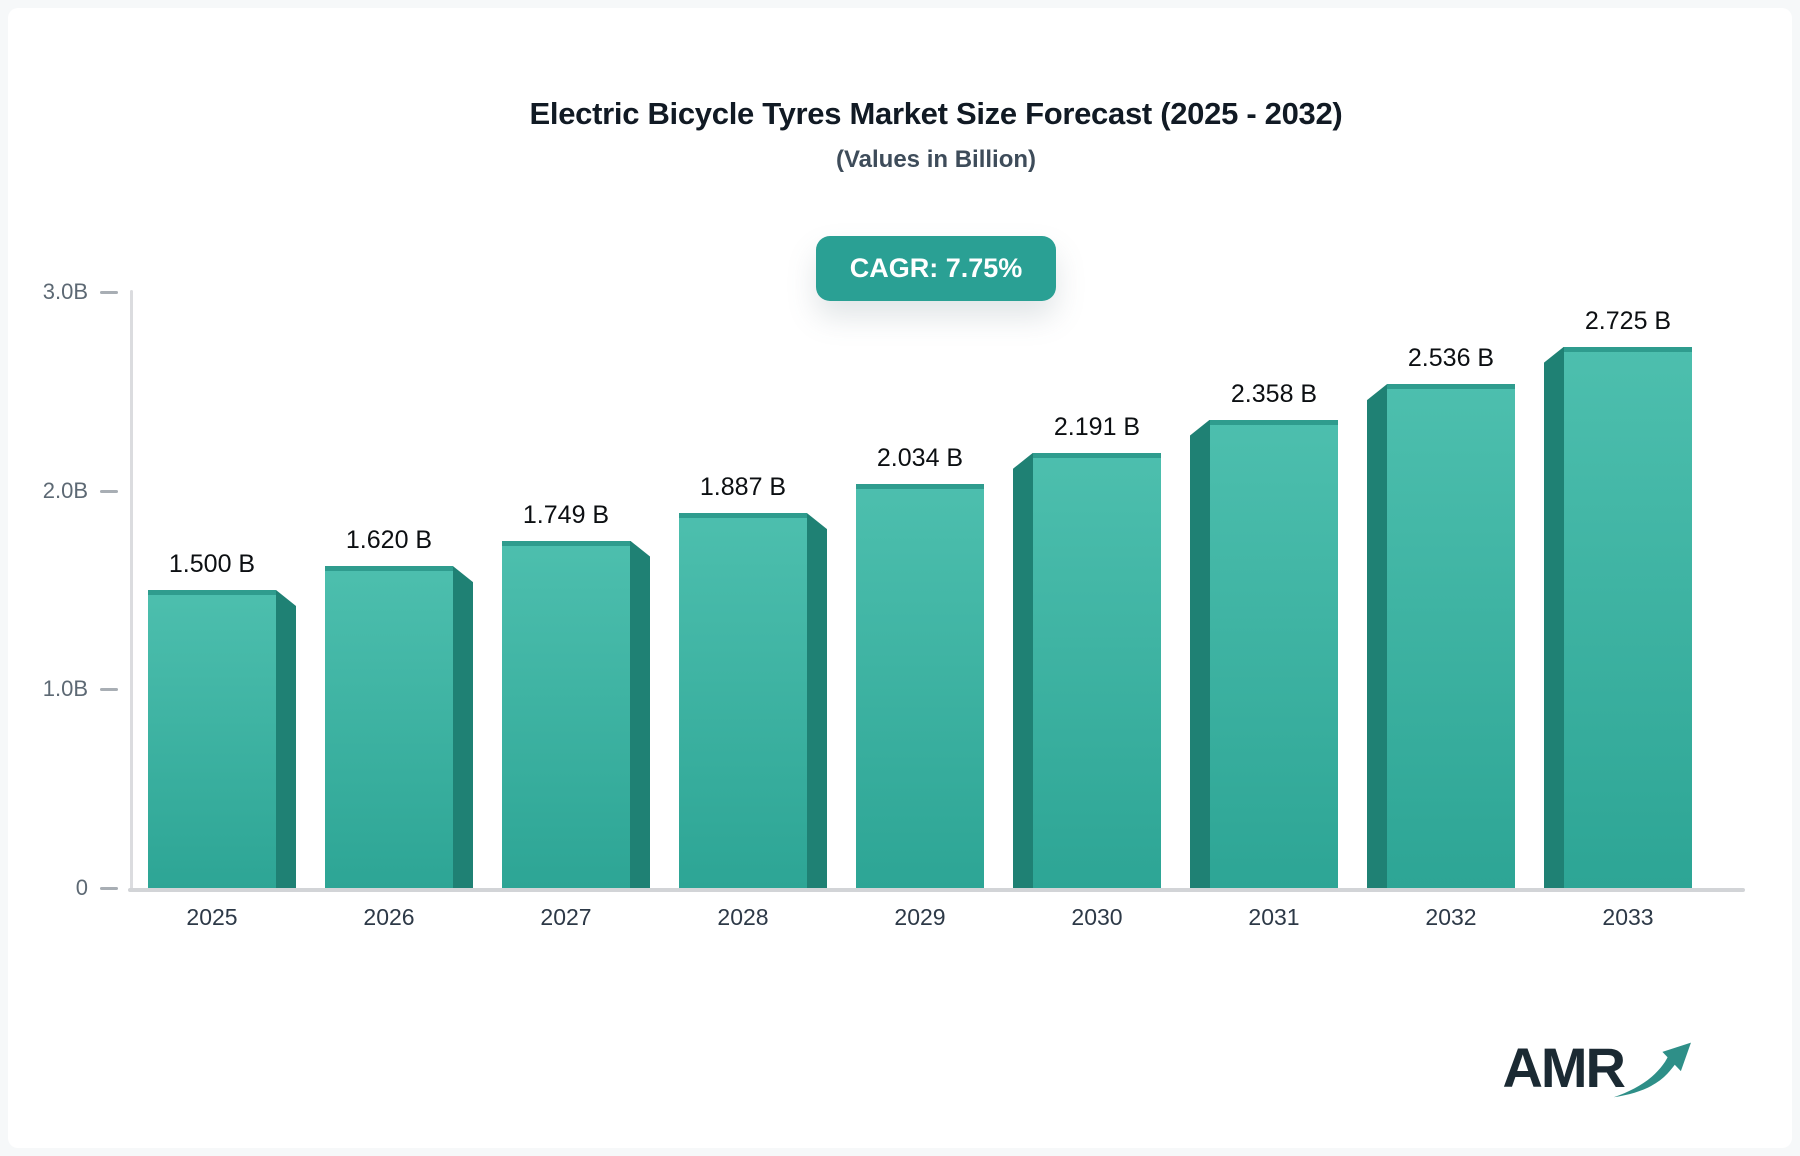  Describe the element at coordinates (1652, 1070) in the screenshot. I see `growth-arrow-icon` at that location.